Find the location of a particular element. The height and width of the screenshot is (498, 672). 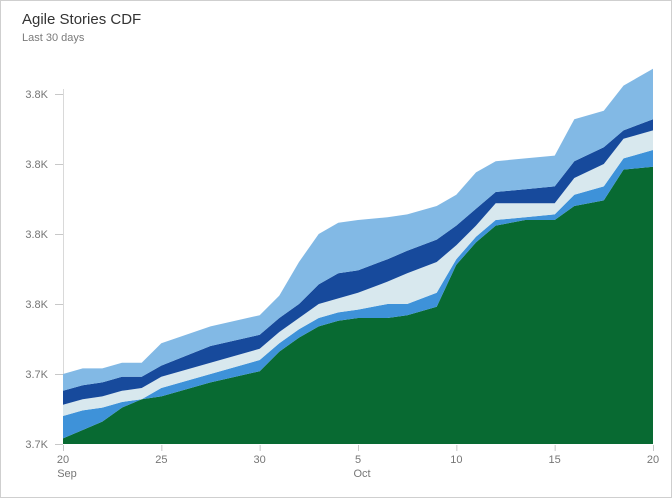

x-axis-month-label: Oct is located at coordinates (361, 474).